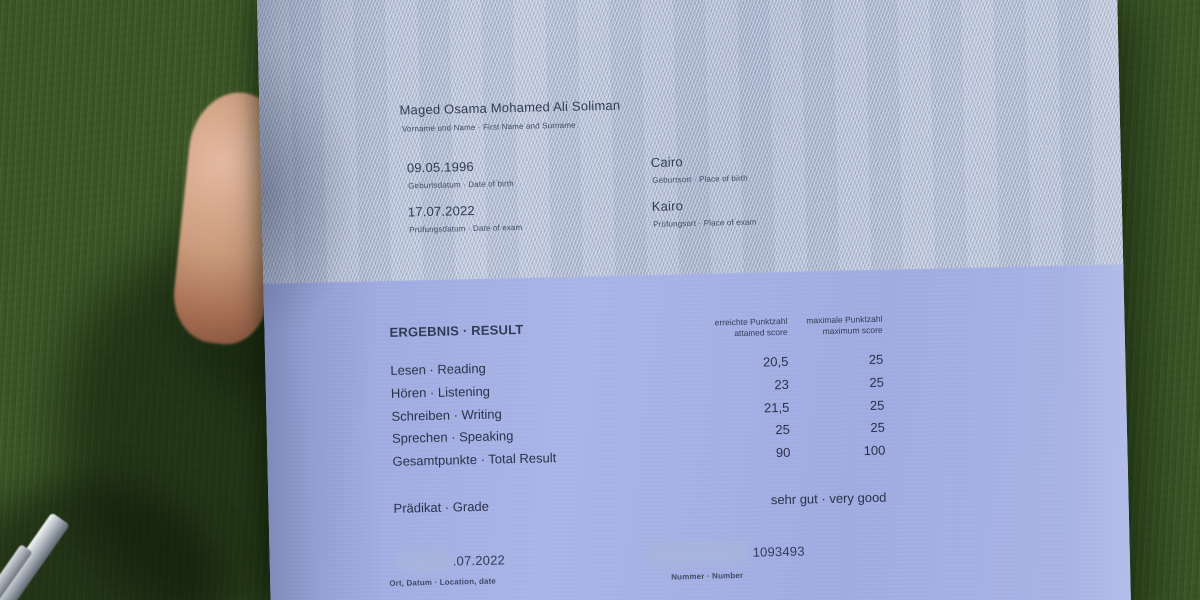  What do you see at coordinates (452, 437) in the screenshot?
I see `row-label: Sprechen · Speaking` at bounding box center [452, 437].